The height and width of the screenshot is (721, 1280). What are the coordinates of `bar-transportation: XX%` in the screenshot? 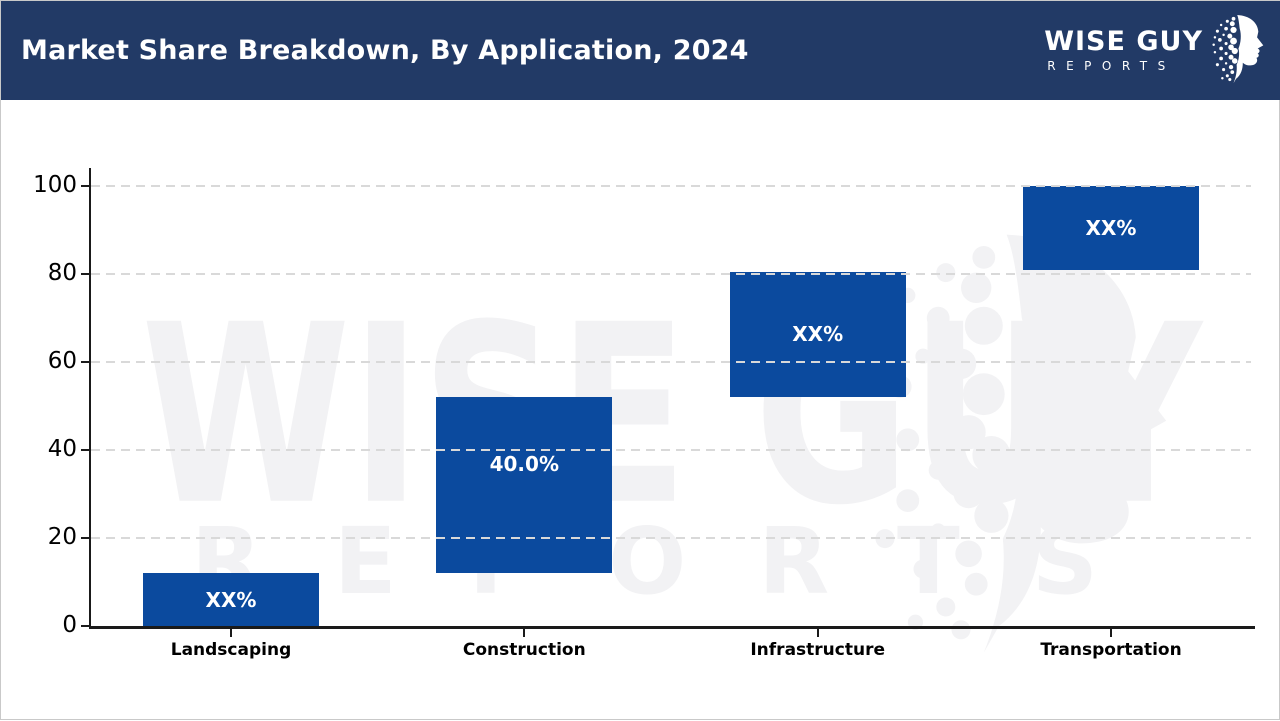 It's located at (1111, 228).